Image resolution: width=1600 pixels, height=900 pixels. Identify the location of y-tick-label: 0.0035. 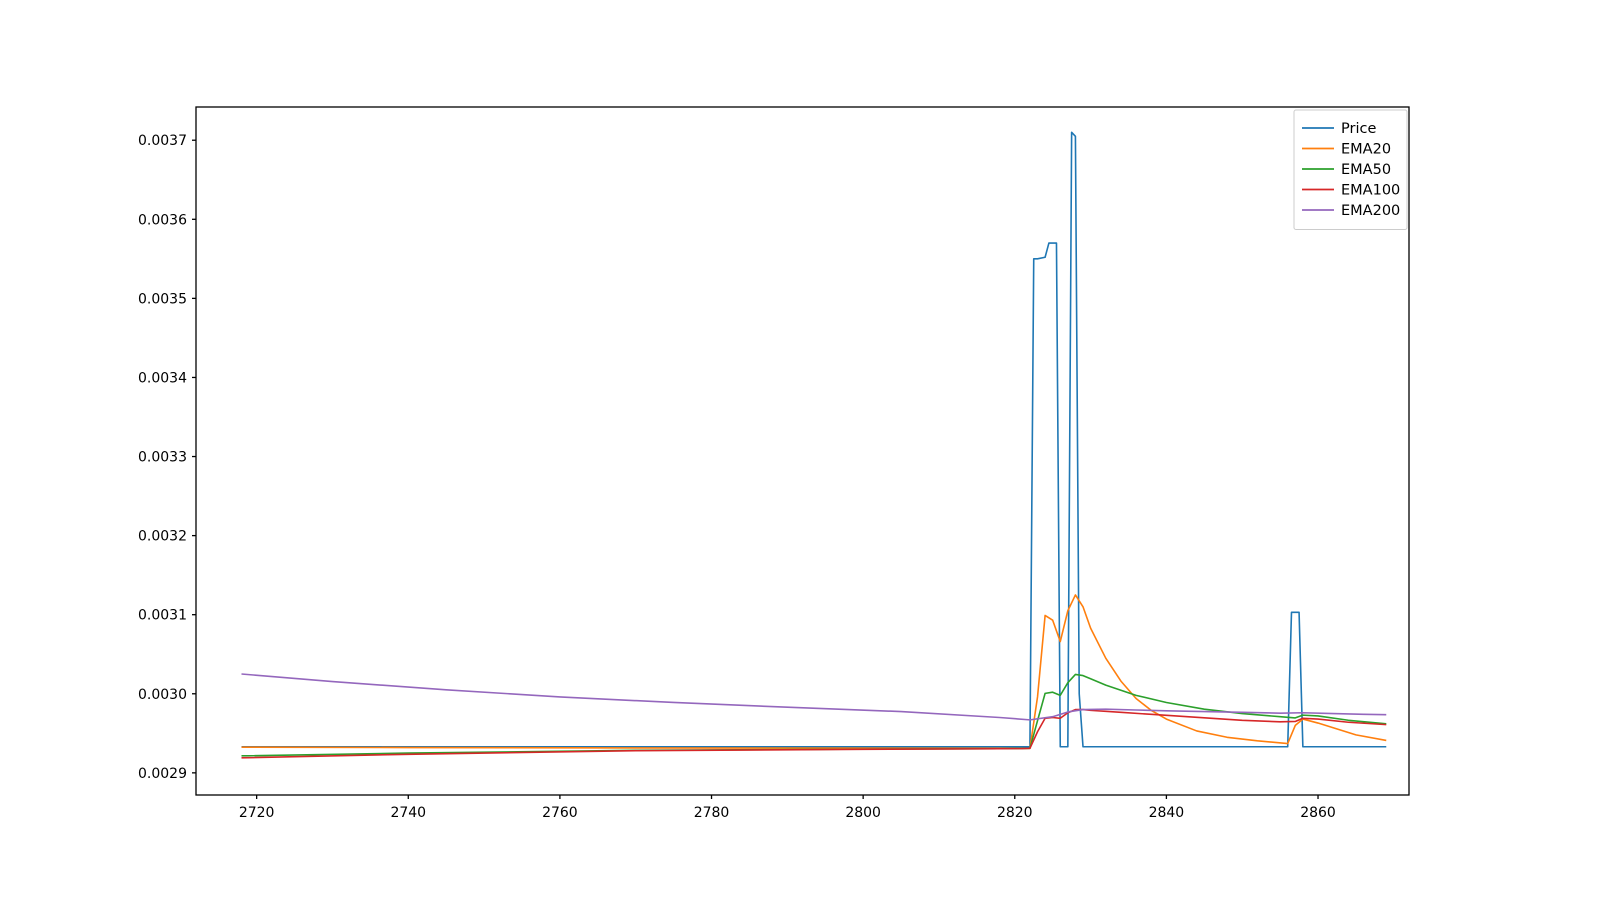
(162, 299).